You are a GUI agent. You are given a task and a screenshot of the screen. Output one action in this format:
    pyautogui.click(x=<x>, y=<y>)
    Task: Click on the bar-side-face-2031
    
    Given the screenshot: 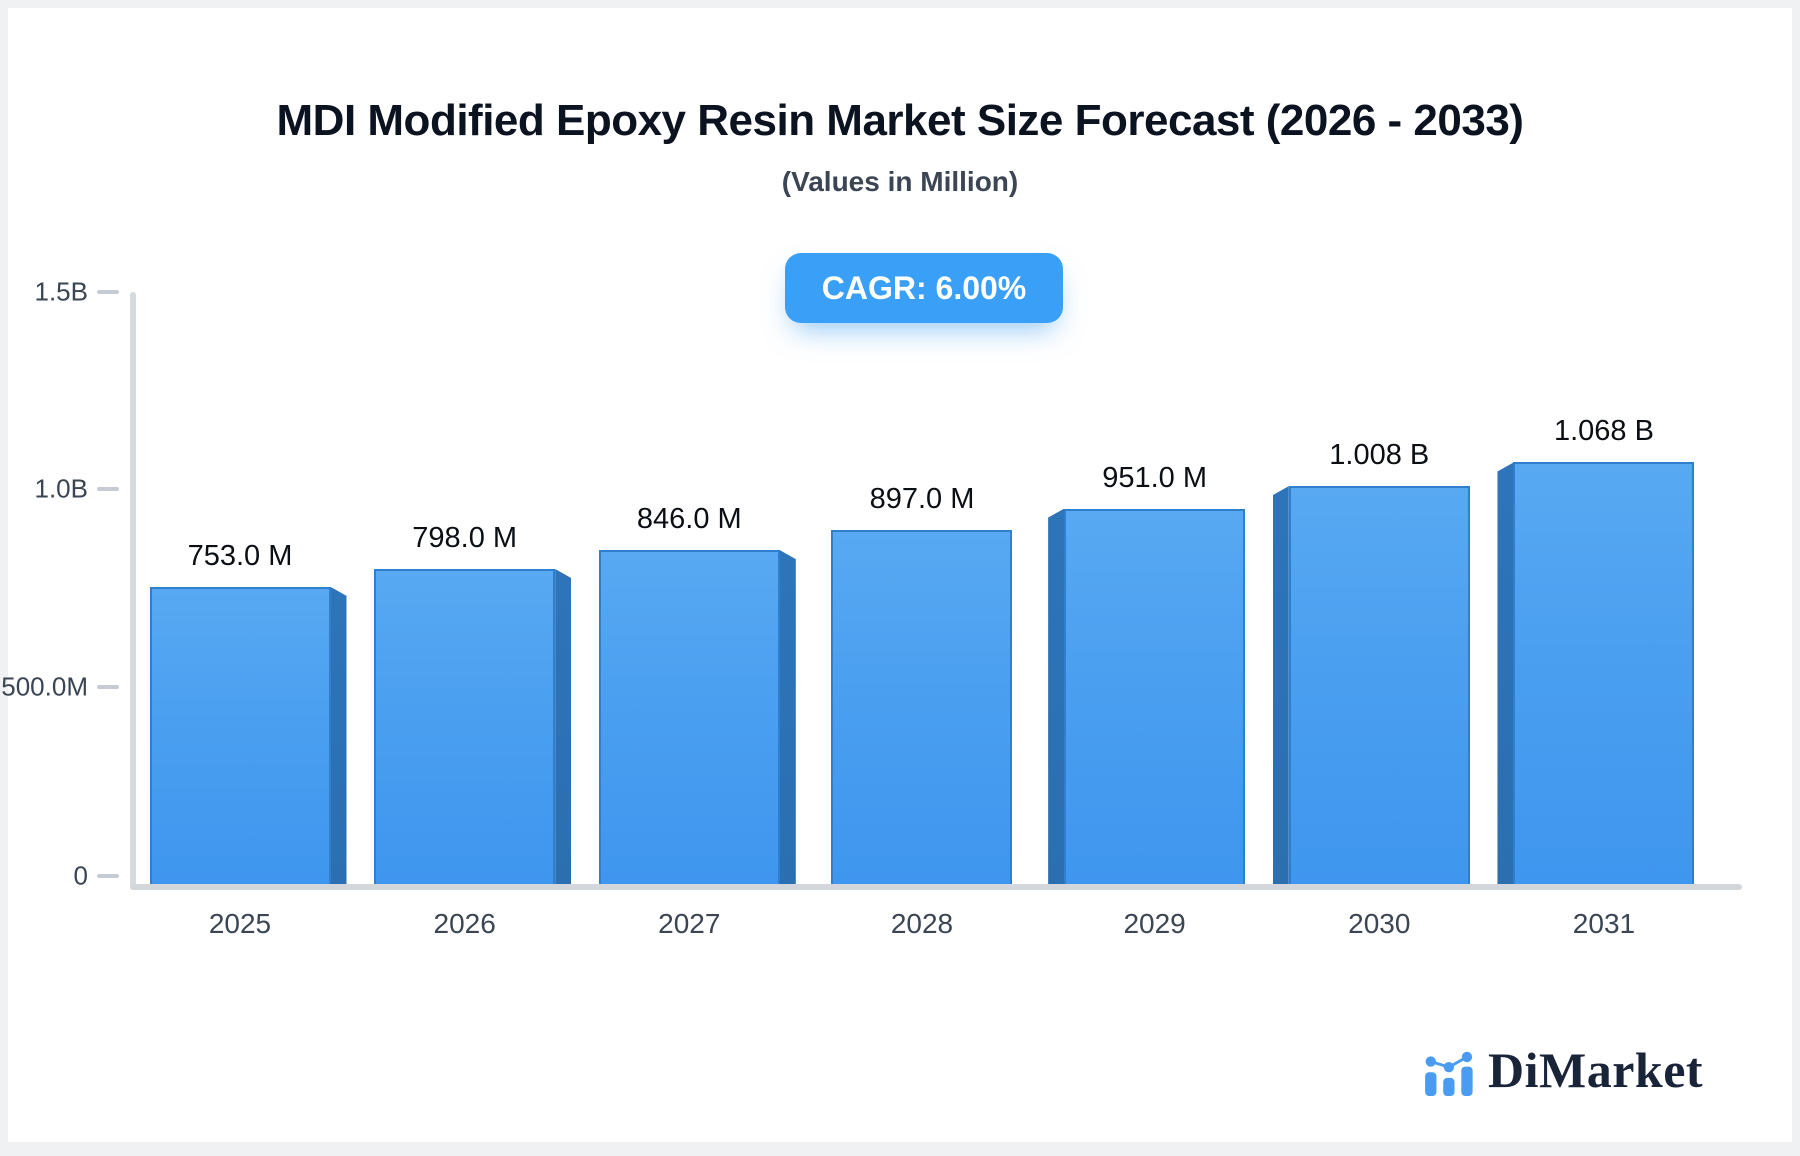 What is the action you would take?
    pyautogui.click(x=1505, y=673)
    